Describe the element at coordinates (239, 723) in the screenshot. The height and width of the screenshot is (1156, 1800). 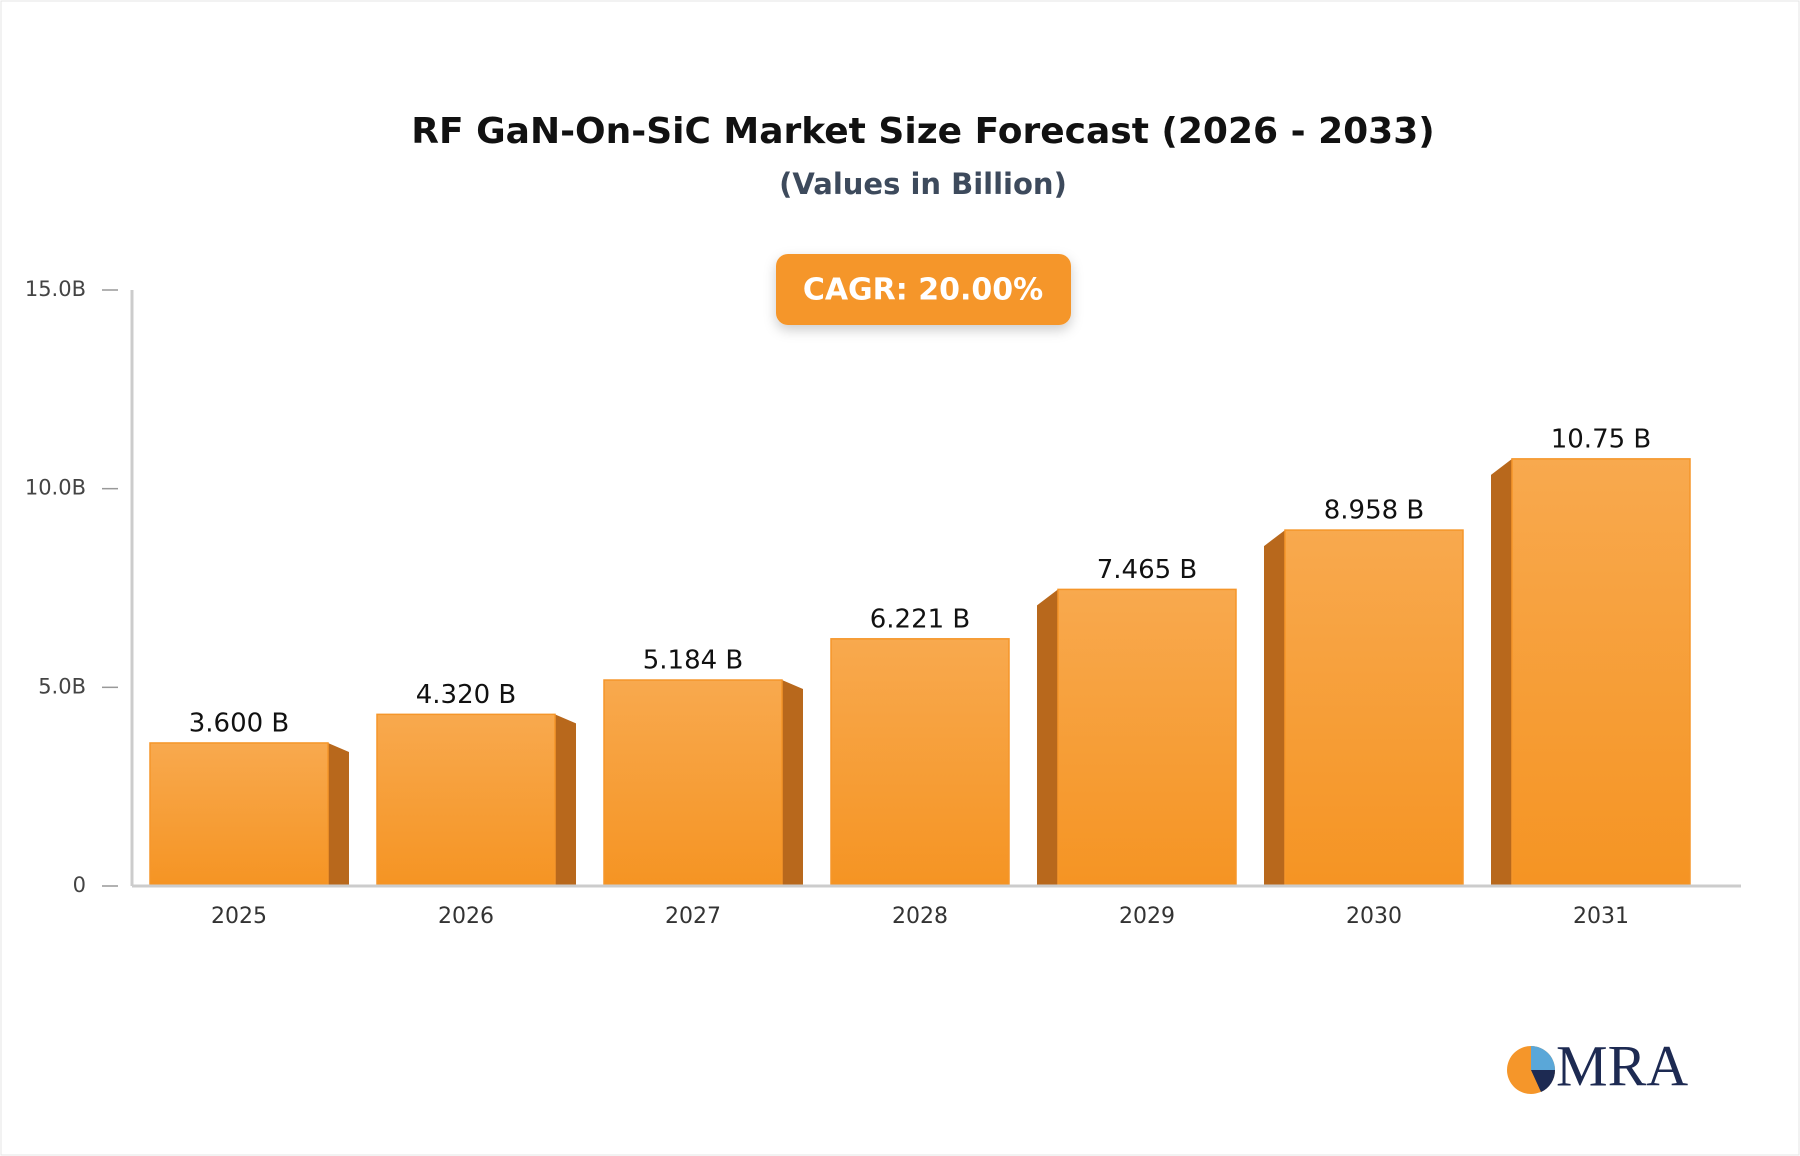
I see `value-label: 3.600 B` at that location.